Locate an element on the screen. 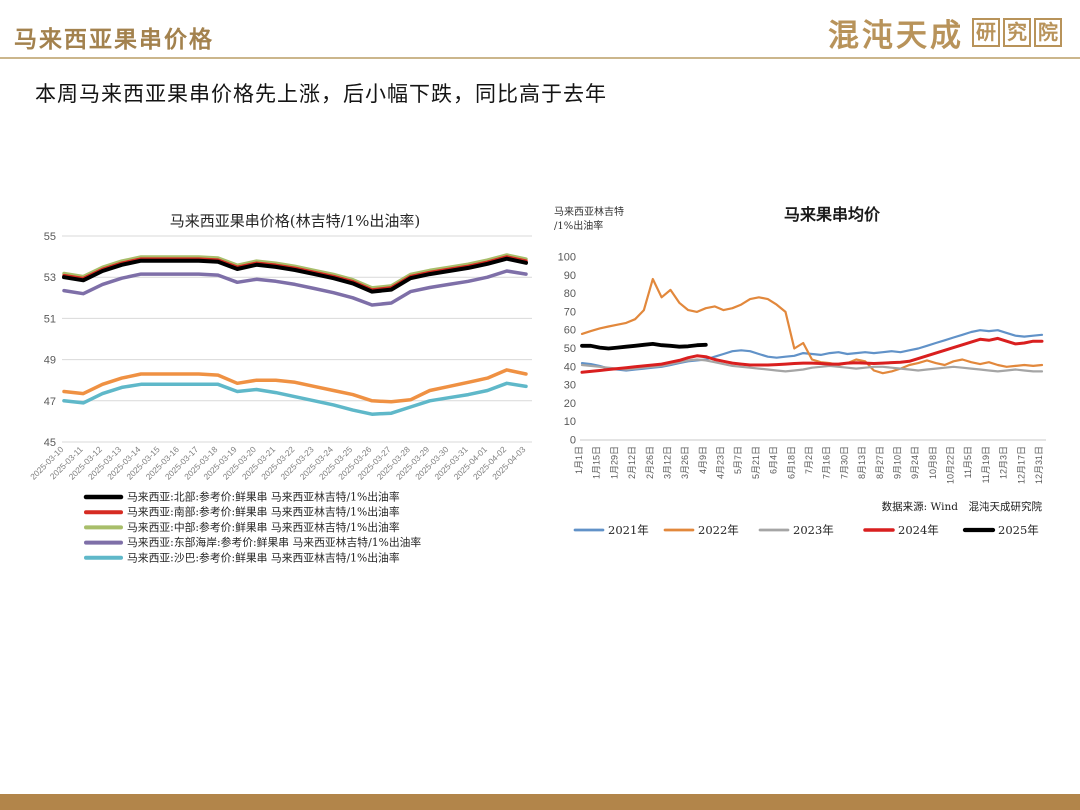 Image resolution: width=1080 pixels, height=810 pixels. x-tick-label: 10月8日 is located at coordinates (933, 462).